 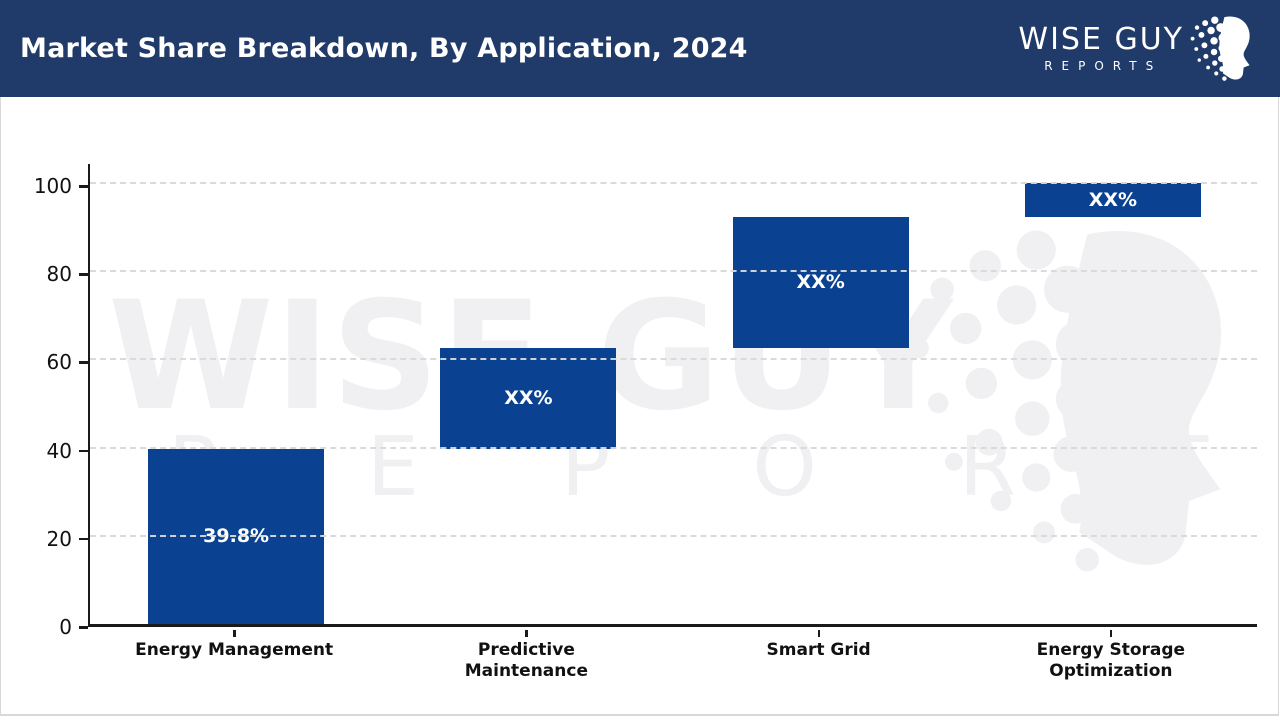 What do you see at coordinates (234, 650) in the screenshot?
I see `x-category-label: Energy Management` at bounding box center [234, 650].